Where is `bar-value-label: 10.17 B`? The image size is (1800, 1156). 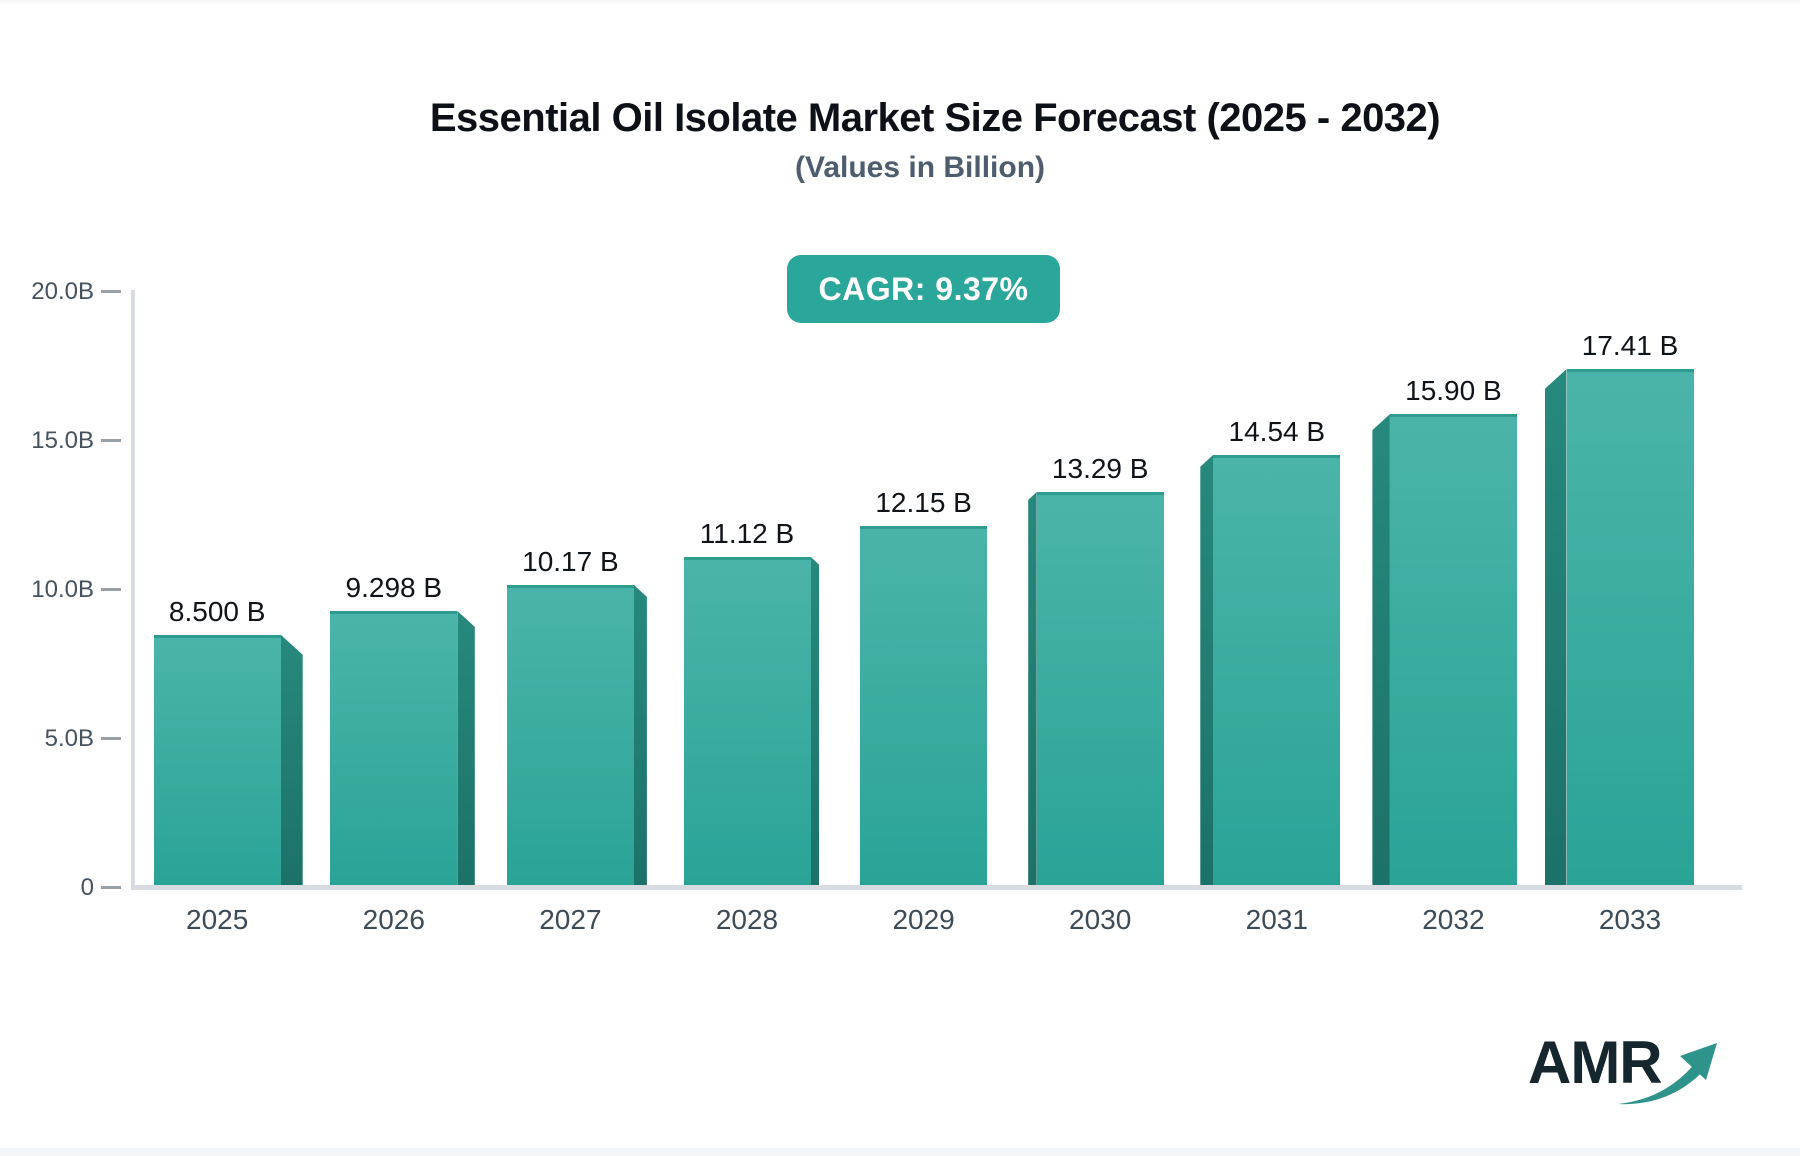 bar-value-label: 10.17 B is located at coordinates (570, 561).